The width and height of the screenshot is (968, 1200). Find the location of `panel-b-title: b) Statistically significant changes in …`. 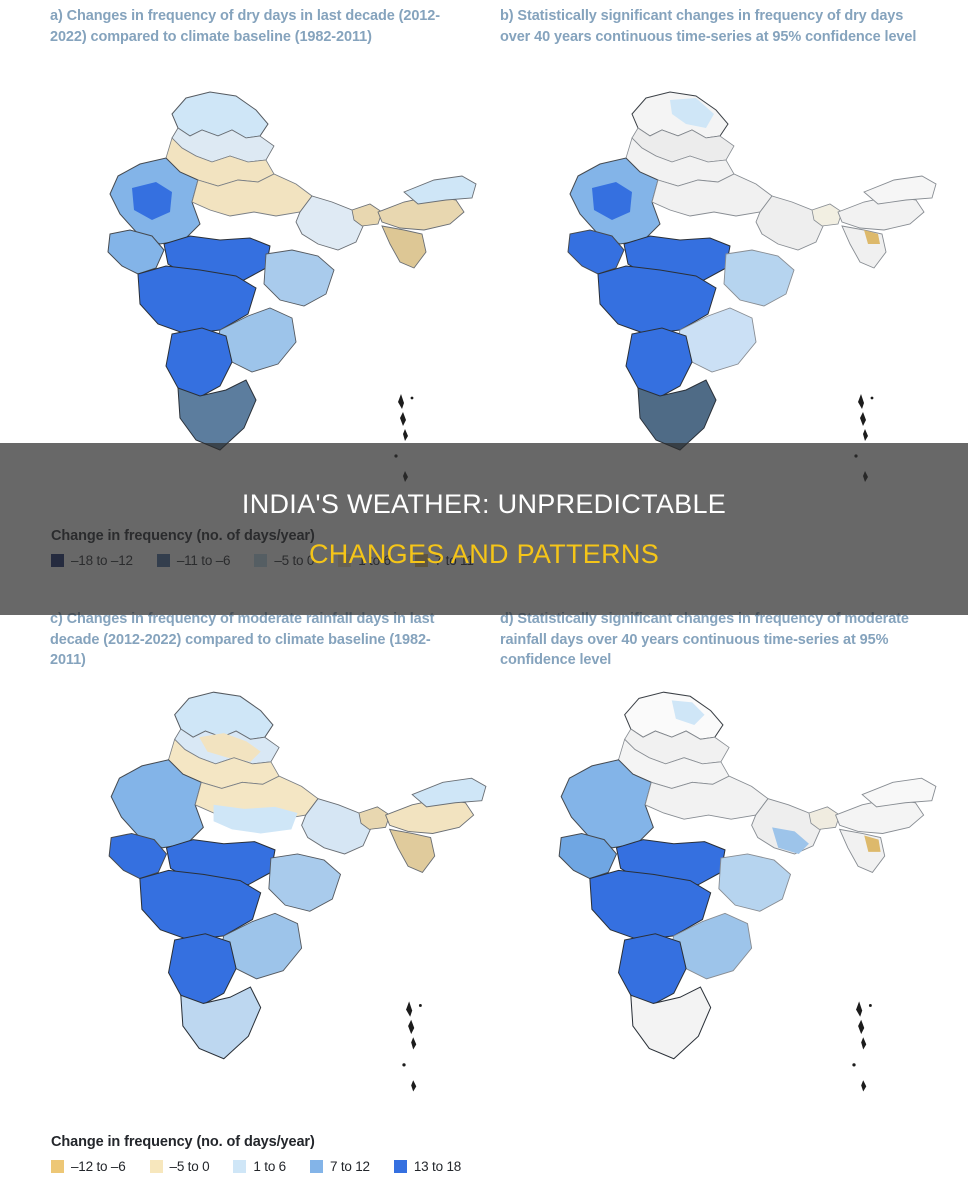

panel-b-title: b) Statistically significant changes in … is located at coordinates (708, 26).